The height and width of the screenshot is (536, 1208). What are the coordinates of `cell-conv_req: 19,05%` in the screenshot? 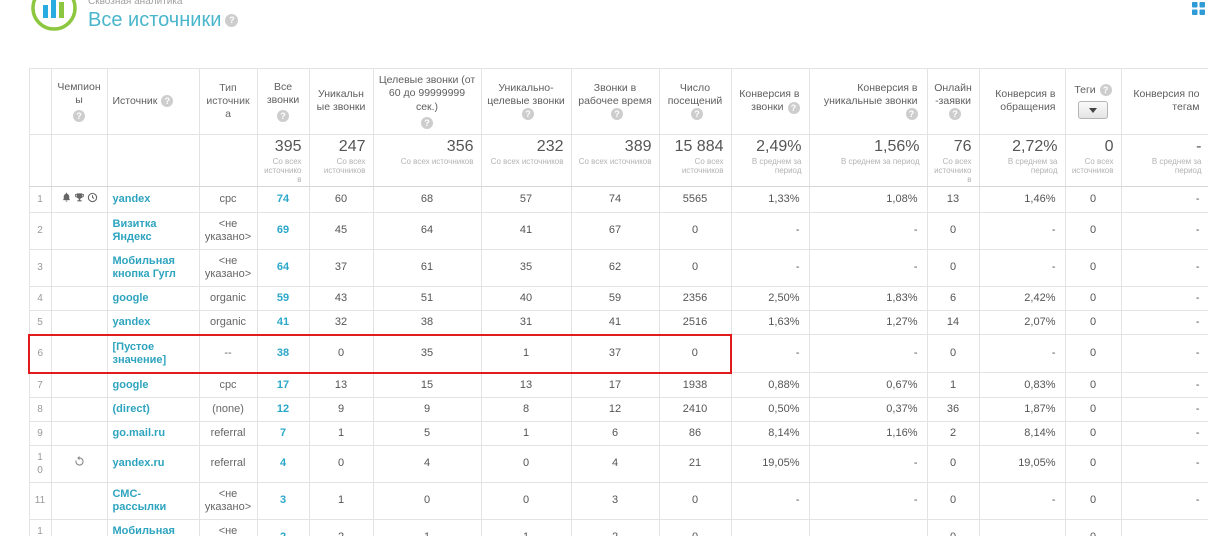 It's located at (1022, 463).